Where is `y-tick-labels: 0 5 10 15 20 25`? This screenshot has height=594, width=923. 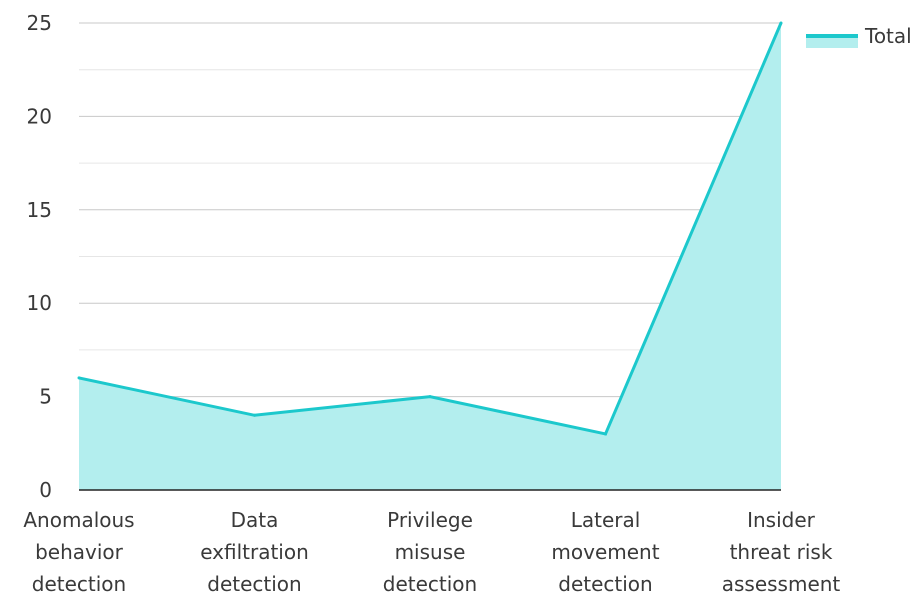
y-tick-labels: 0 5 10 15 20 25 is located at coordinates (39, 256).